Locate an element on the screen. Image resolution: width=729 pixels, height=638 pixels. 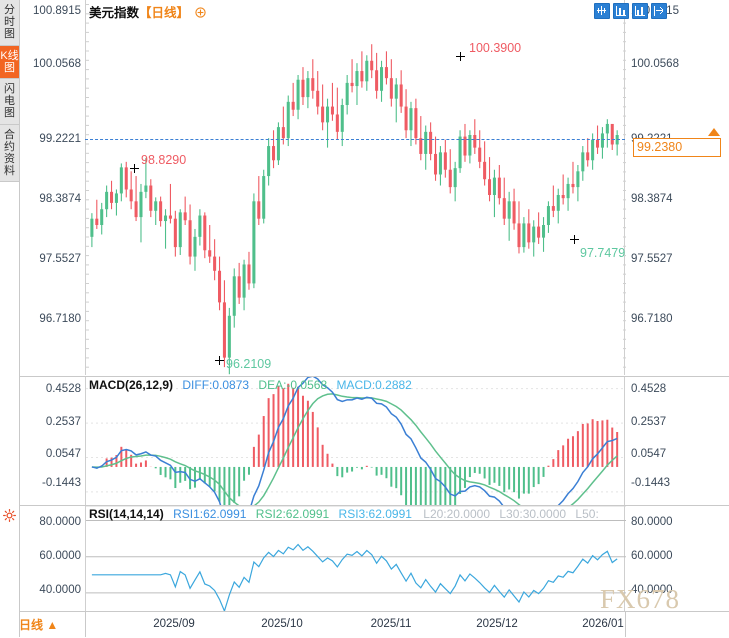
sidebar-tab-lightning-label: 闪电图 is located at coordinates (9, 101).